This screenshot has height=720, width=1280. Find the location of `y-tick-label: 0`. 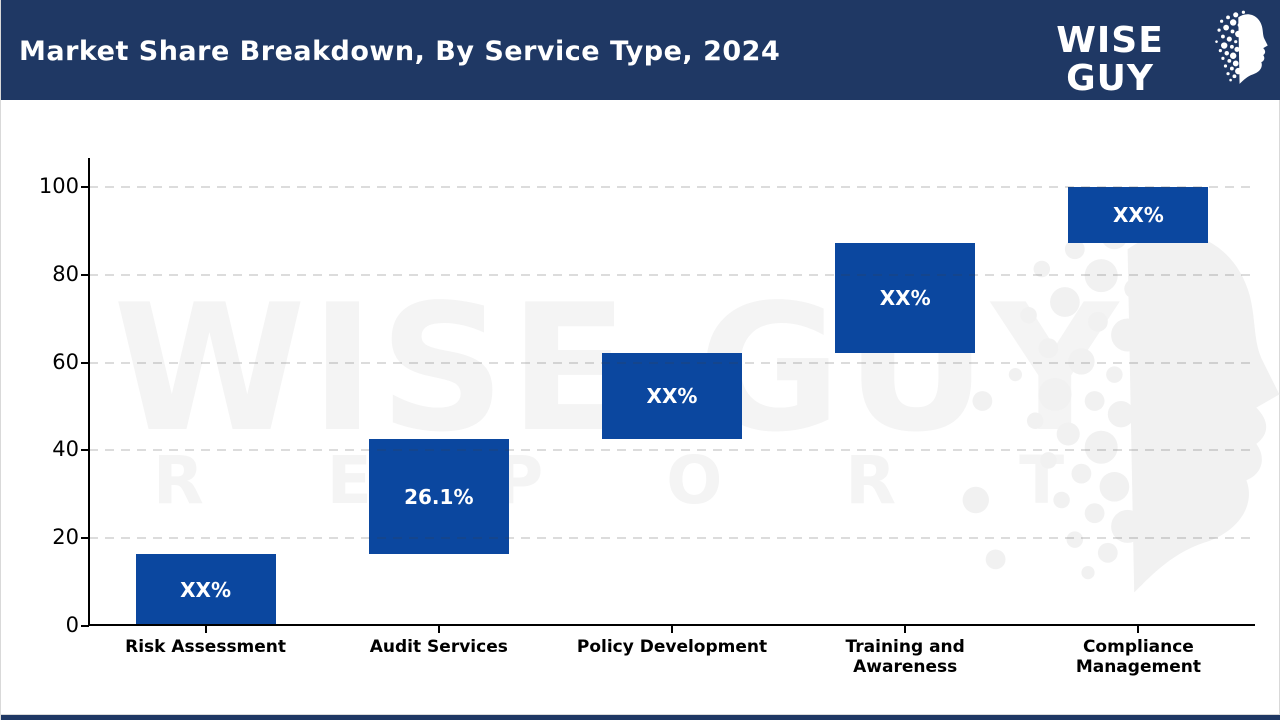

y-tick-label: 0 is located at coordinates (72, 625).